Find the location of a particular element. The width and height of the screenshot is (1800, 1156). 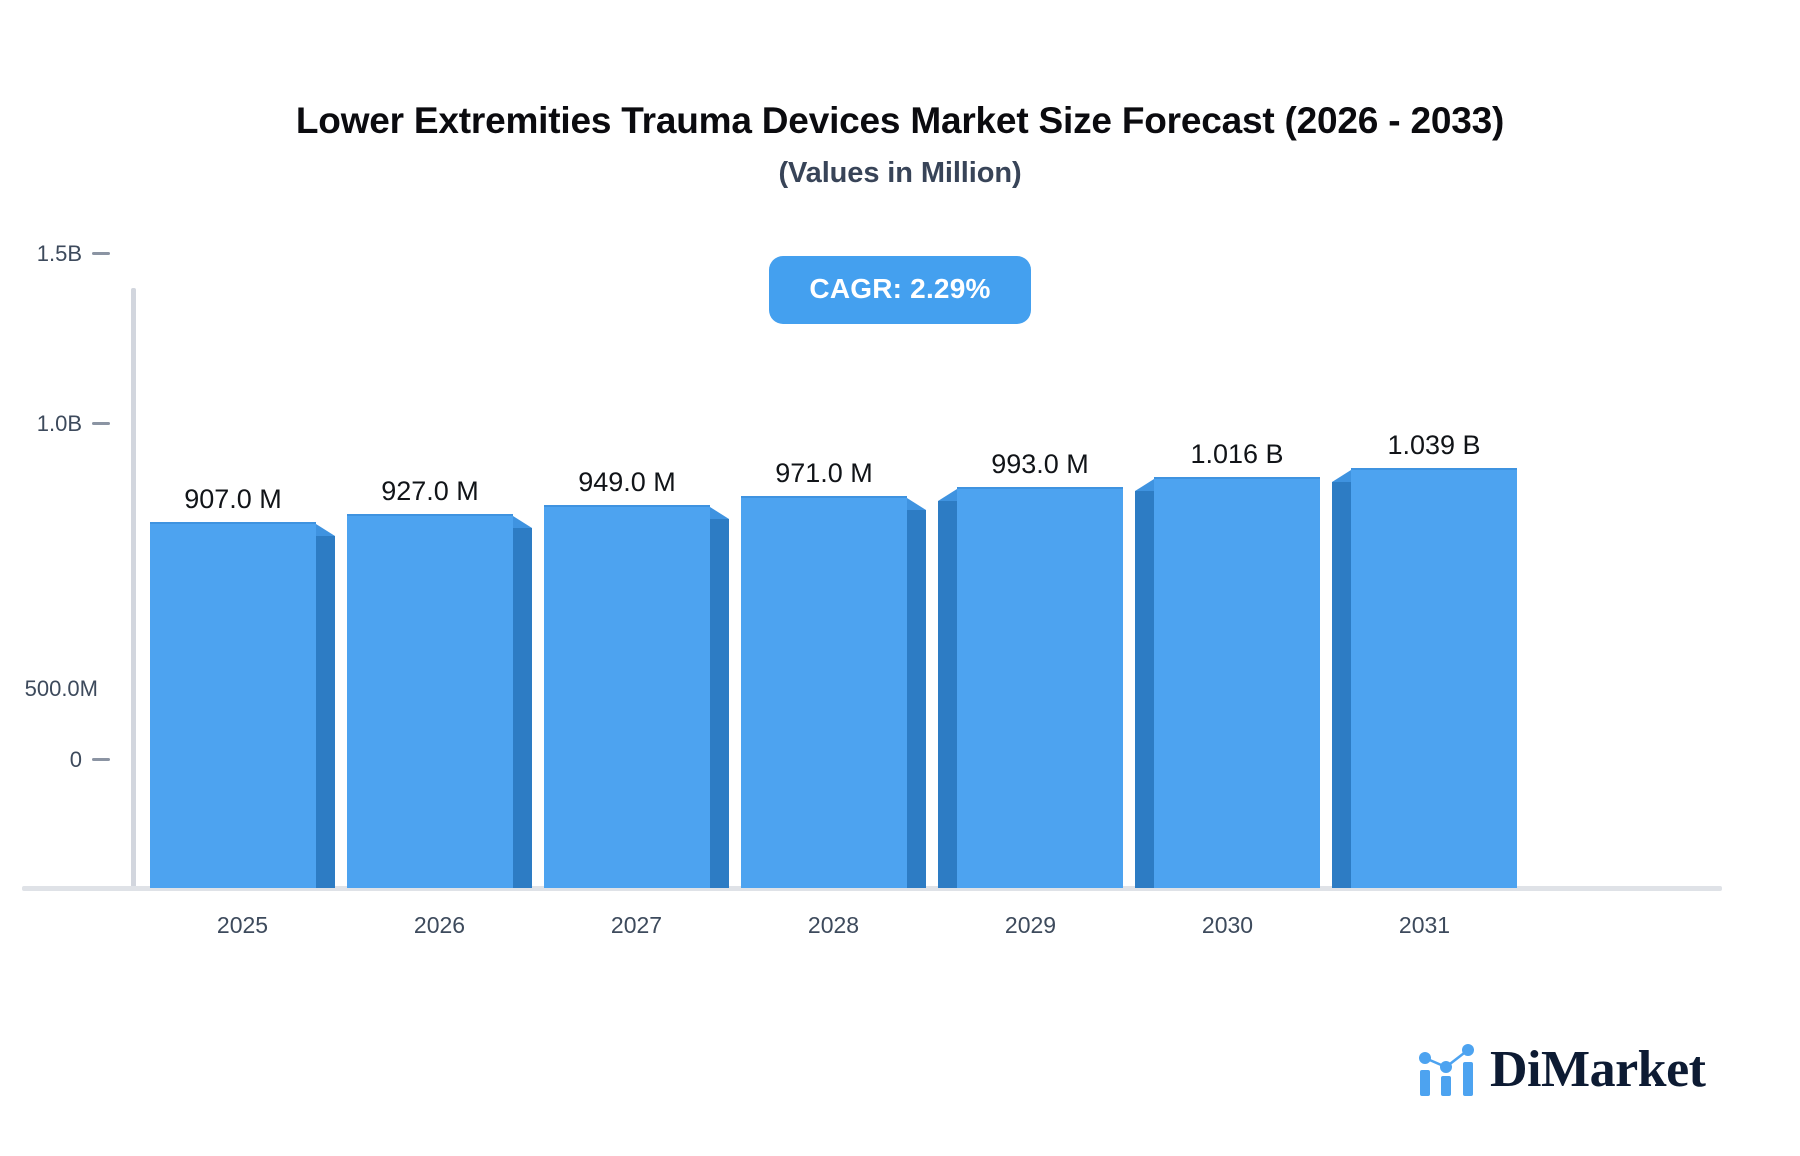

chart-subtitle: (Values in Million) is located at coordinates (900, 172).